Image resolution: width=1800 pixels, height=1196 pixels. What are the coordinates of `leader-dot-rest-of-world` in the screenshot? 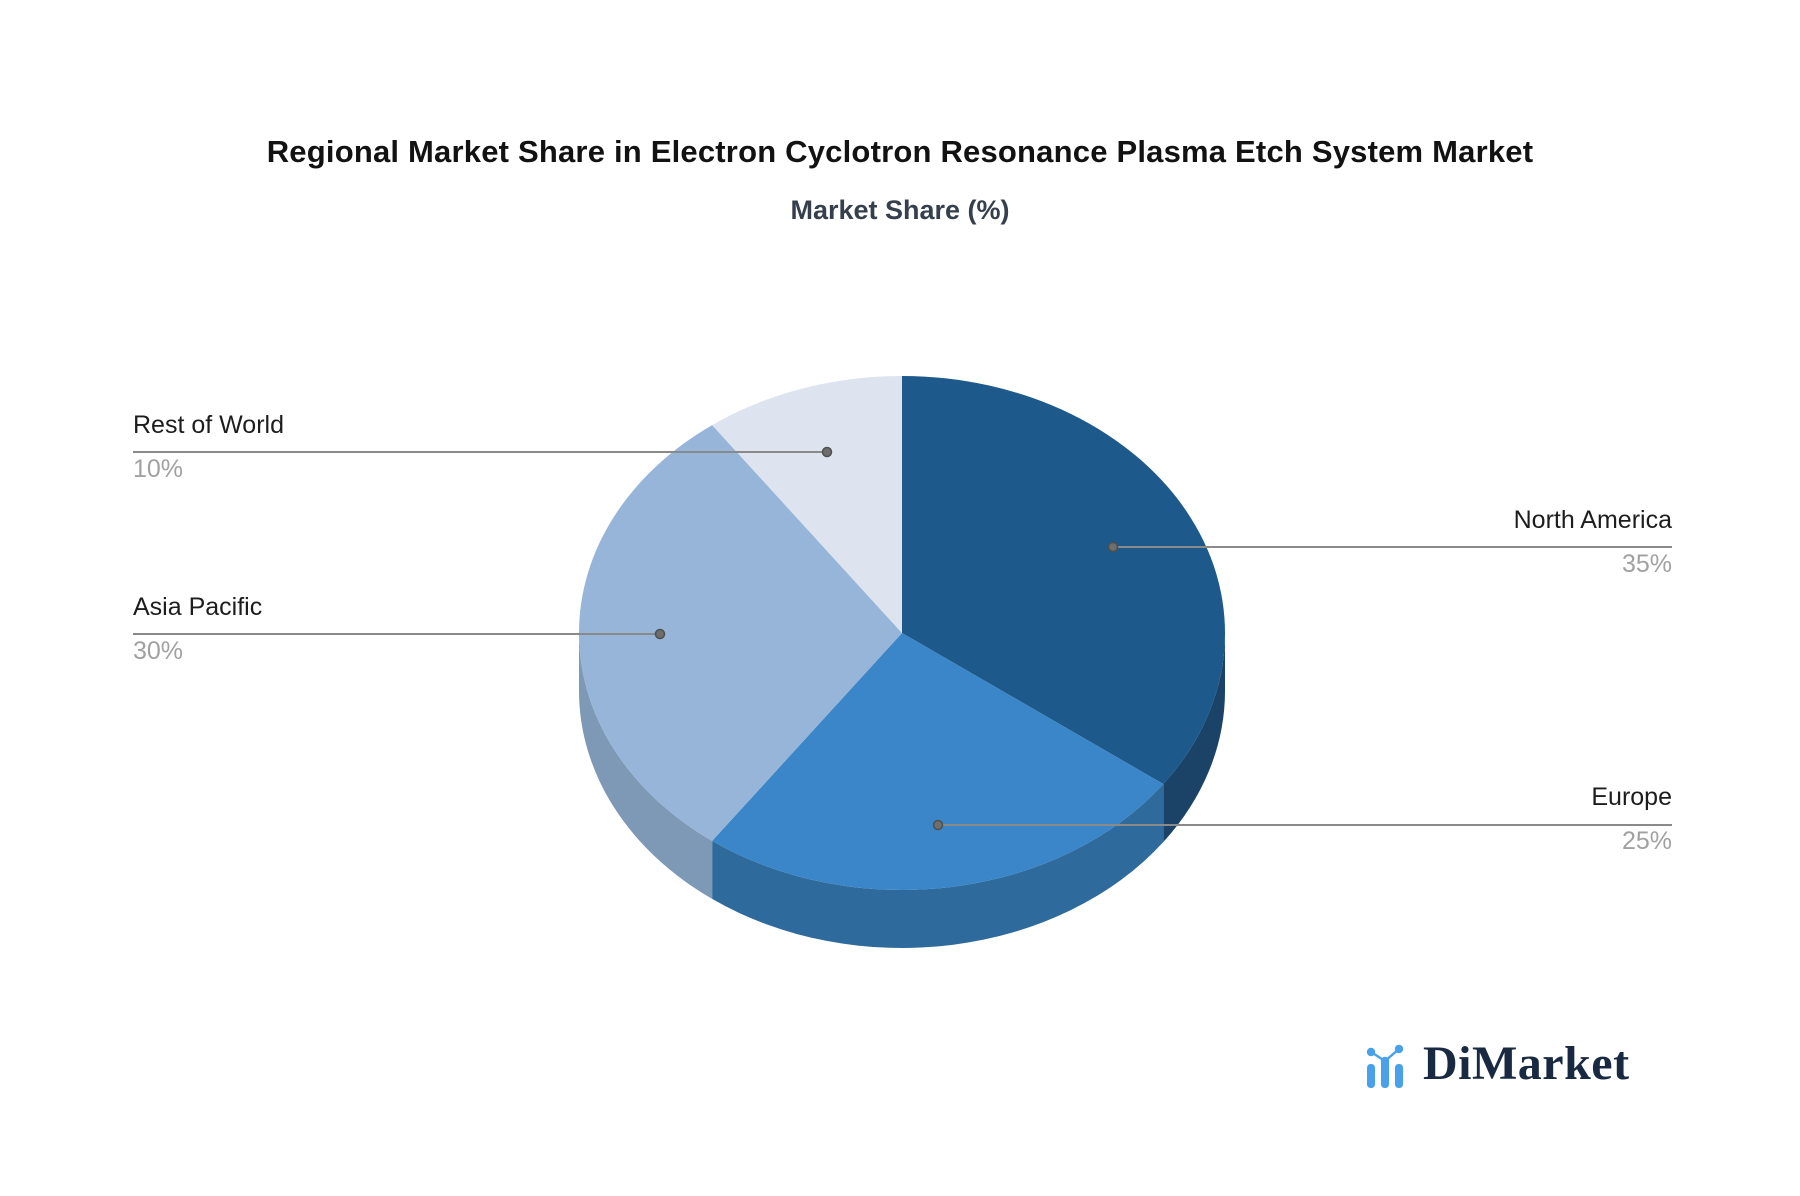 It's located at (827, 452).